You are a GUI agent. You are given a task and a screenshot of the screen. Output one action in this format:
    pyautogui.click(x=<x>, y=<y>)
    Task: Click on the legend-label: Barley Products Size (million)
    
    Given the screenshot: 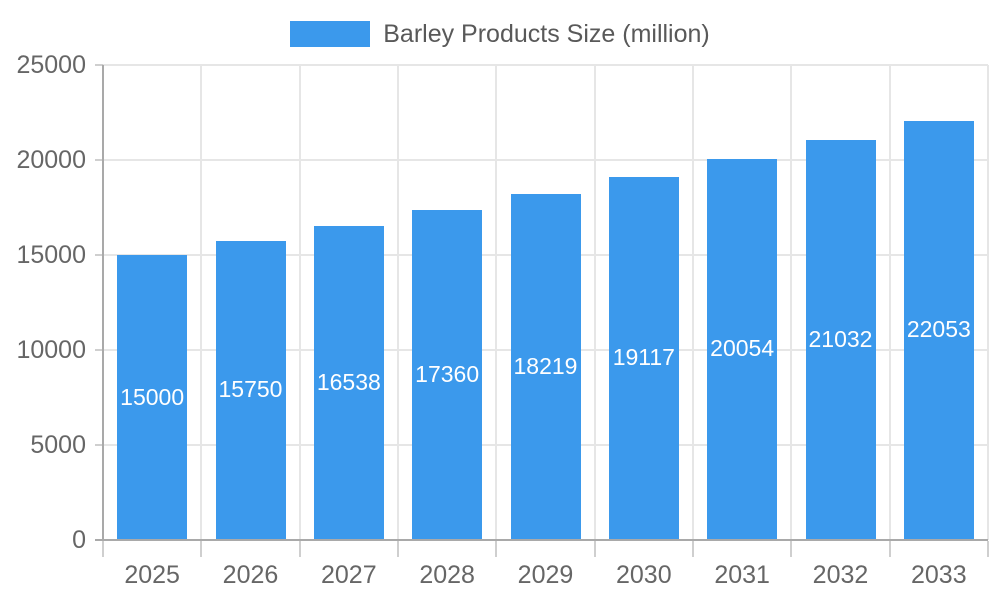 What is the action you would take?
    pyautogui.click(x=546, y=33)
    